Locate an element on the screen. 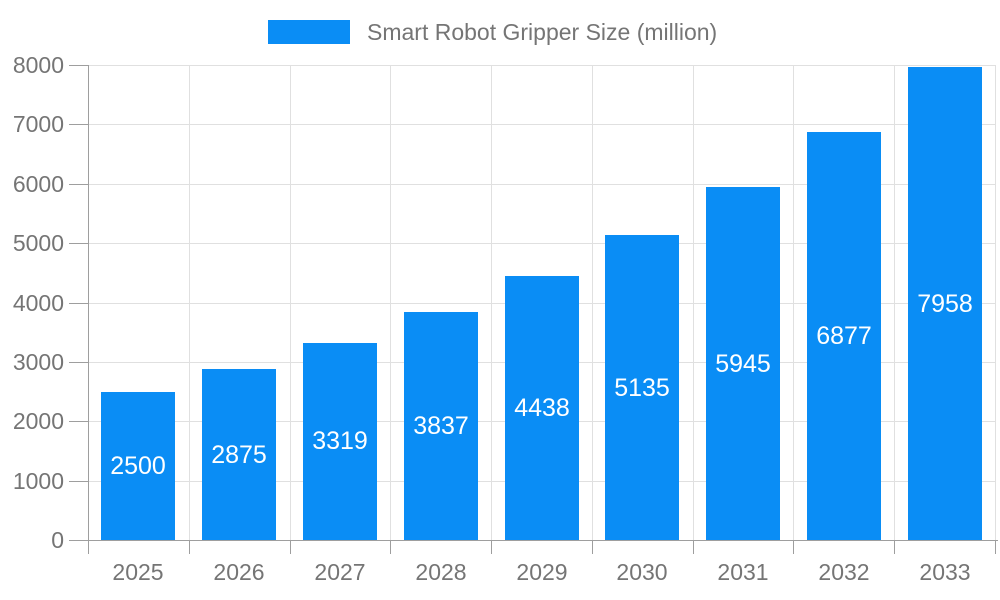 The height and width of the screenshot is (600, 1000). legend: Smart Robot Gripper Size (million) is located at coordinates (492, 32).